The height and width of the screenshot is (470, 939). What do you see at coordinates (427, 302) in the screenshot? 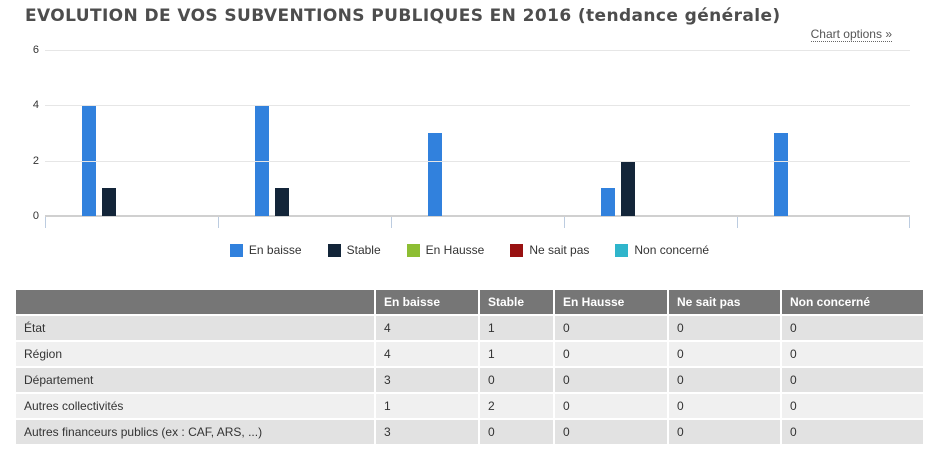
I see `table-header-cell: En baisse` at bounding box center [427, 302].